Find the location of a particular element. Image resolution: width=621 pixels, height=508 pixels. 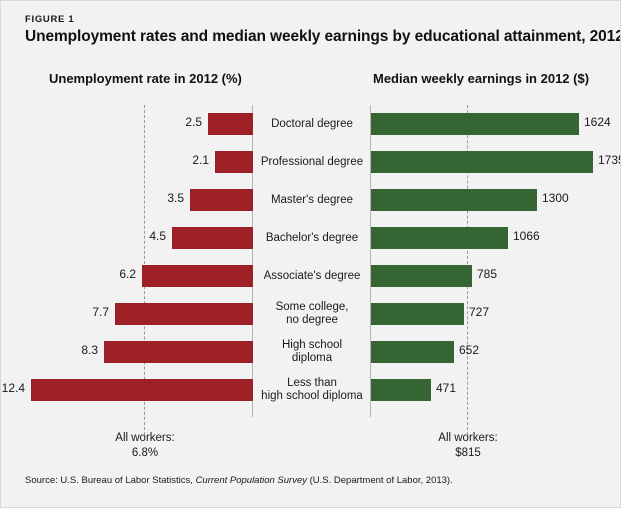

category-label: Professional degree is located at coordinates (312, 161).